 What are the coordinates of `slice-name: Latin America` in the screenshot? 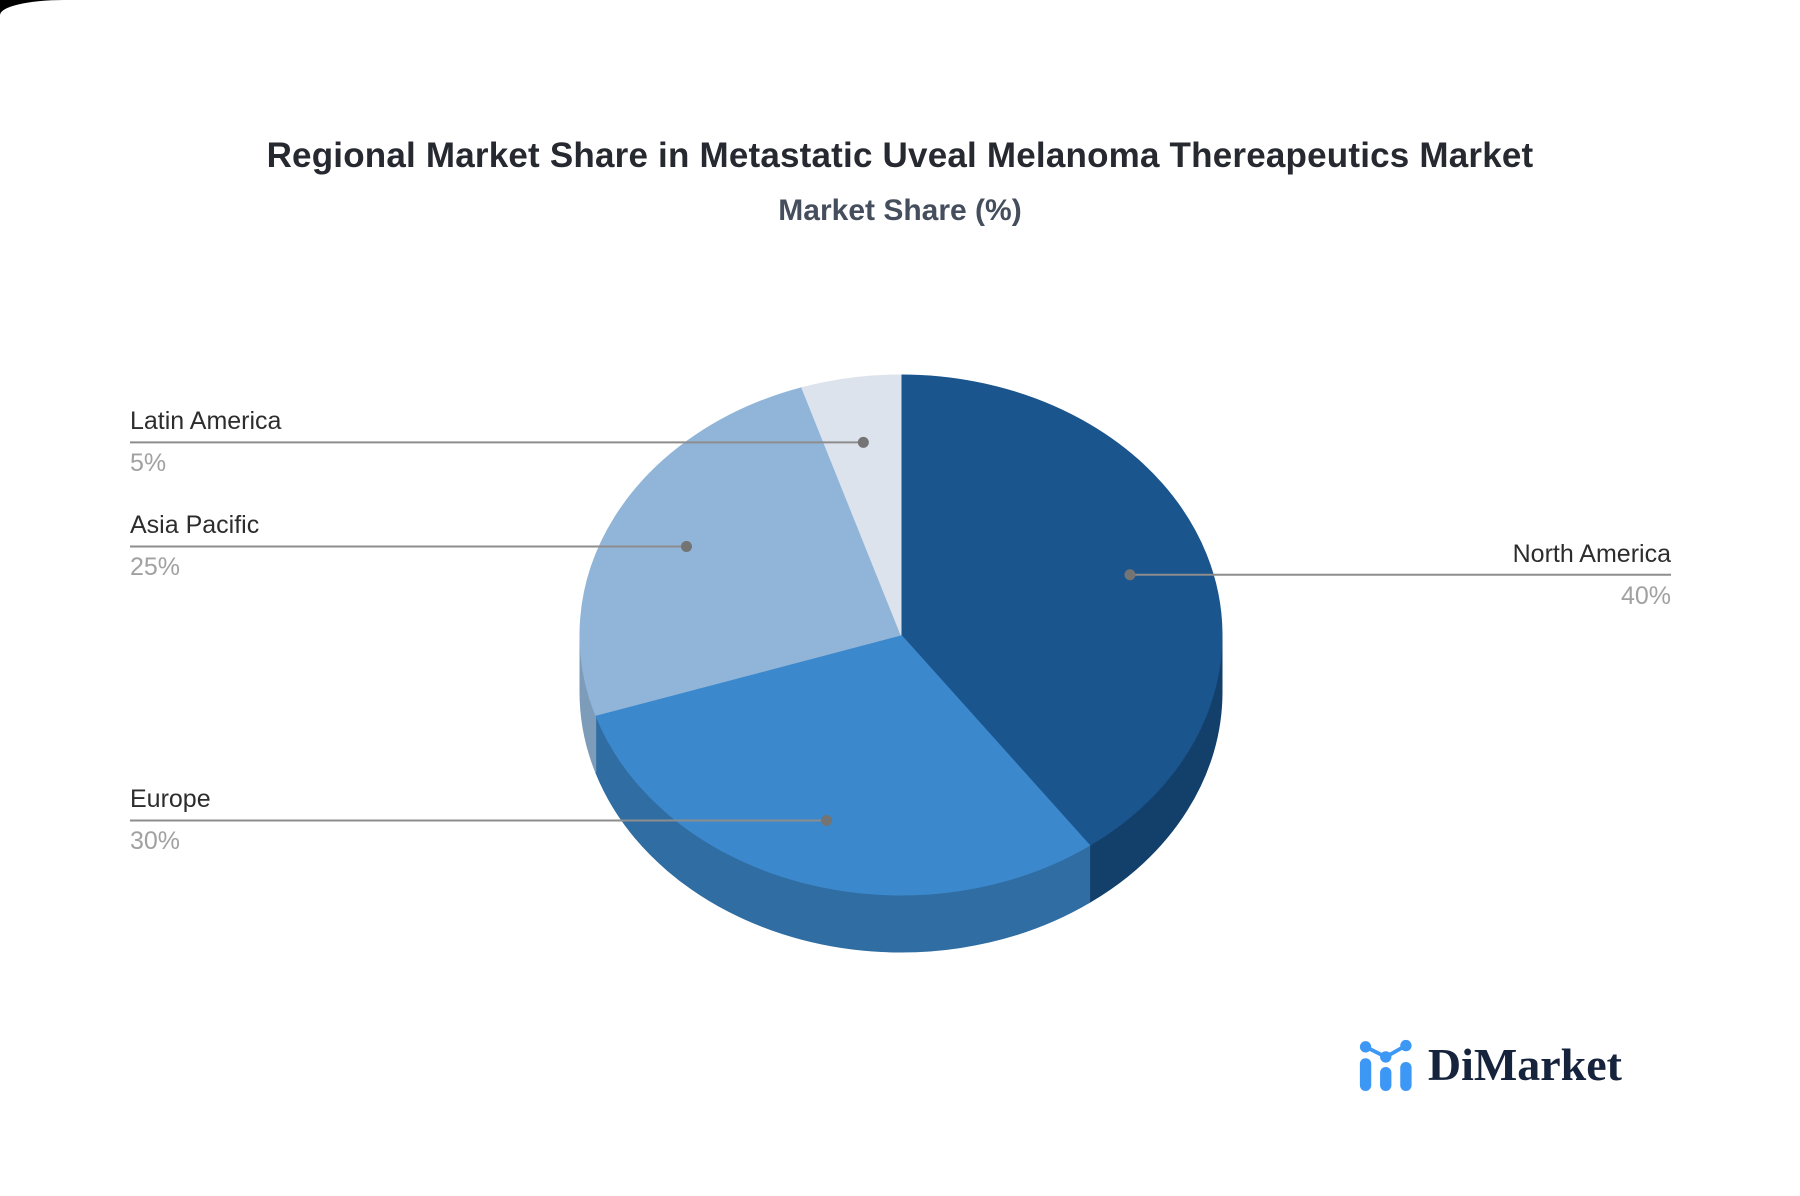 It's located at (206, 421).